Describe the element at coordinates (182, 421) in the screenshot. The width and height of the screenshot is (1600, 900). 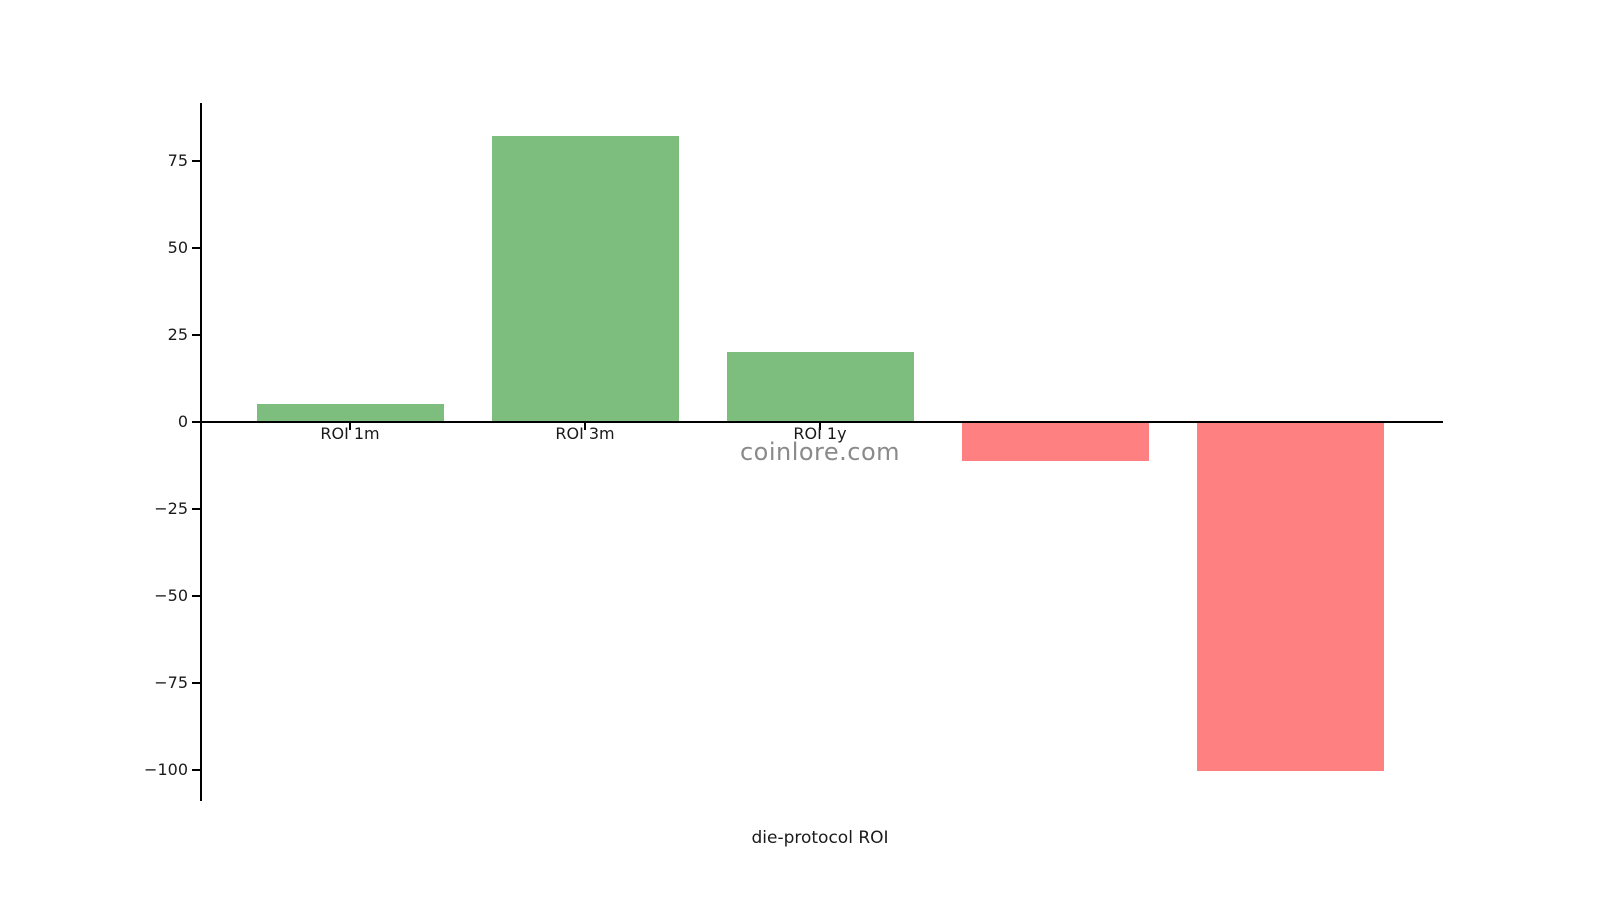
I see `y-tick-label: 0` at that location.